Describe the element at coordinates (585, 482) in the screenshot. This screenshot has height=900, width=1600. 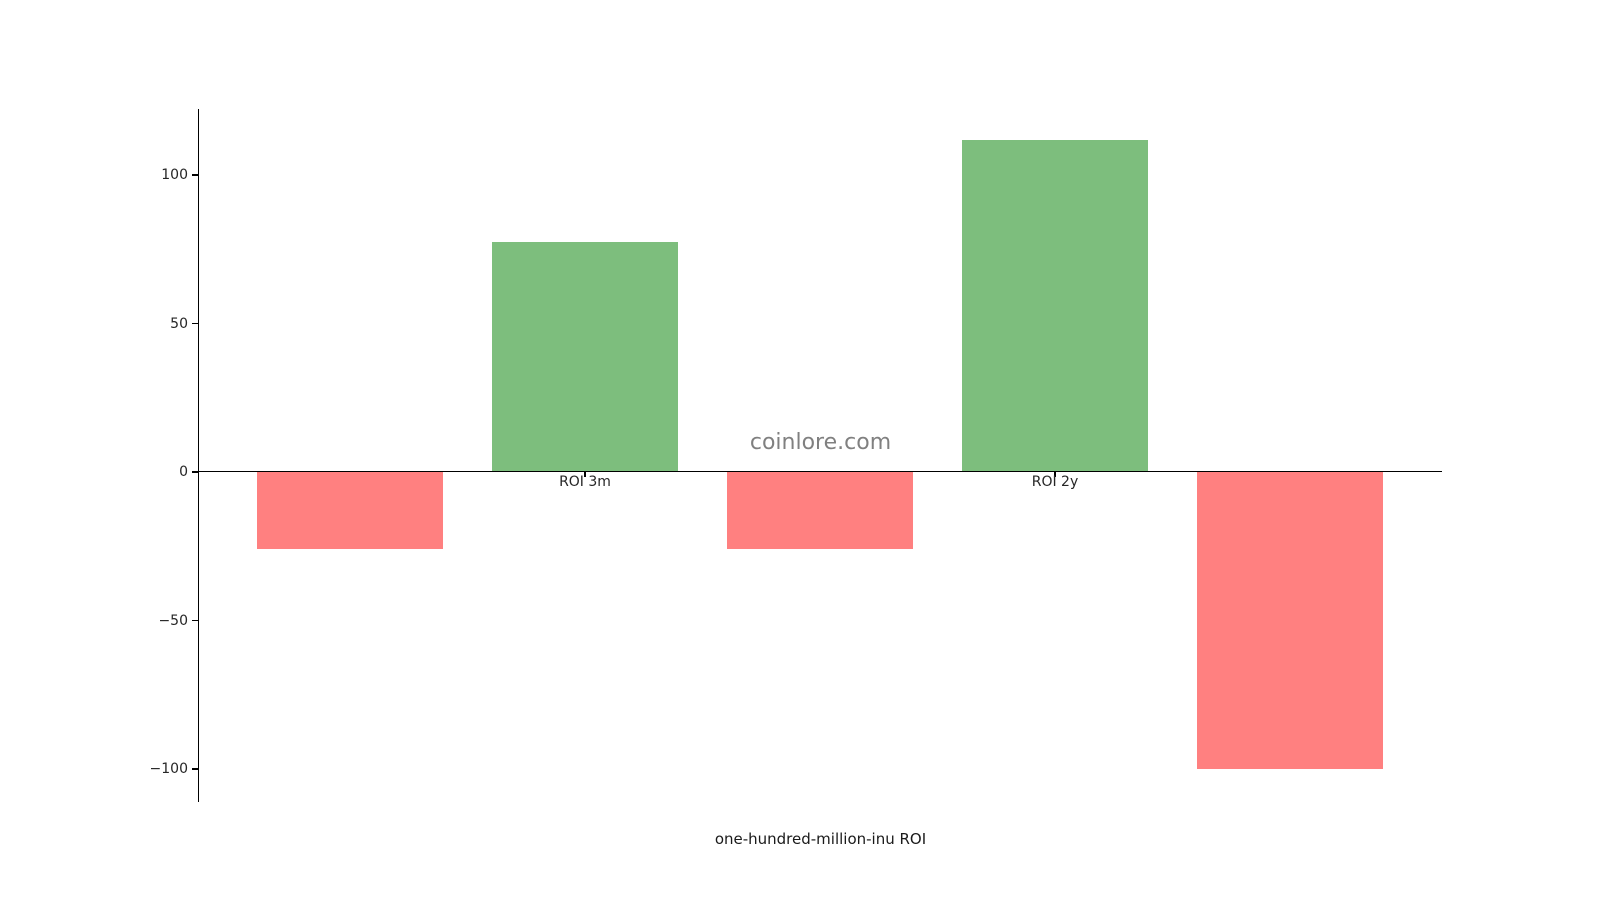
I see `x-axis-tick-label: ROI 3m` at that location.